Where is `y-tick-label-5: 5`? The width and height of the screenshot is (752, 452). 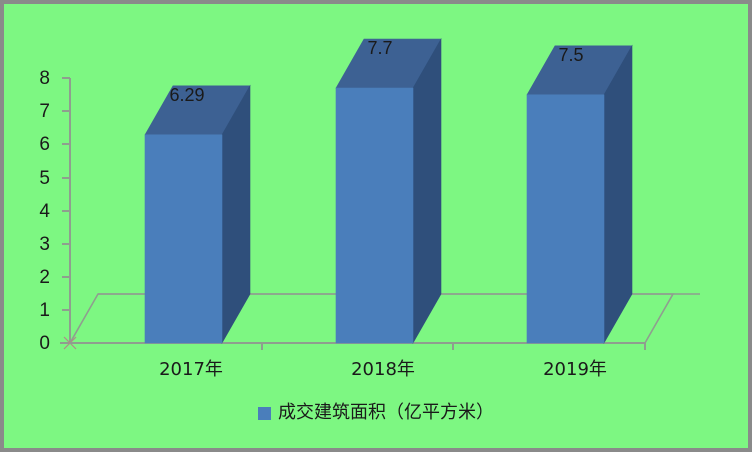 y-tick-label-5: 5 is located at coordinates (44, 178).